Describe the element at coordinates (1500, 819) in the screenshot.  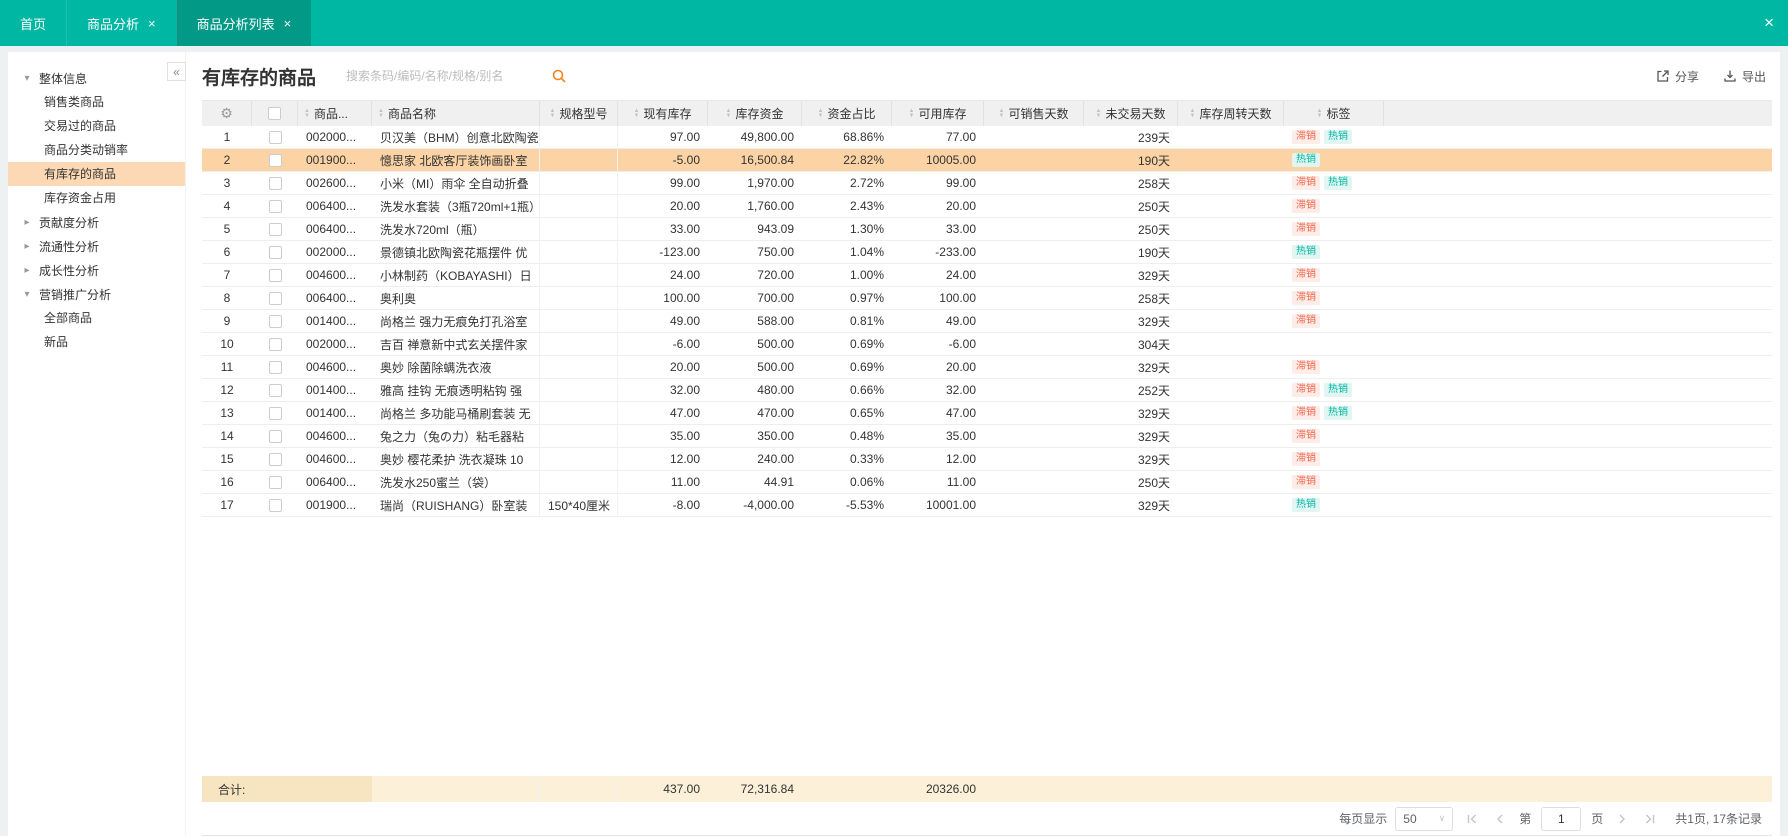
I see `prev-page-icon` at that location.